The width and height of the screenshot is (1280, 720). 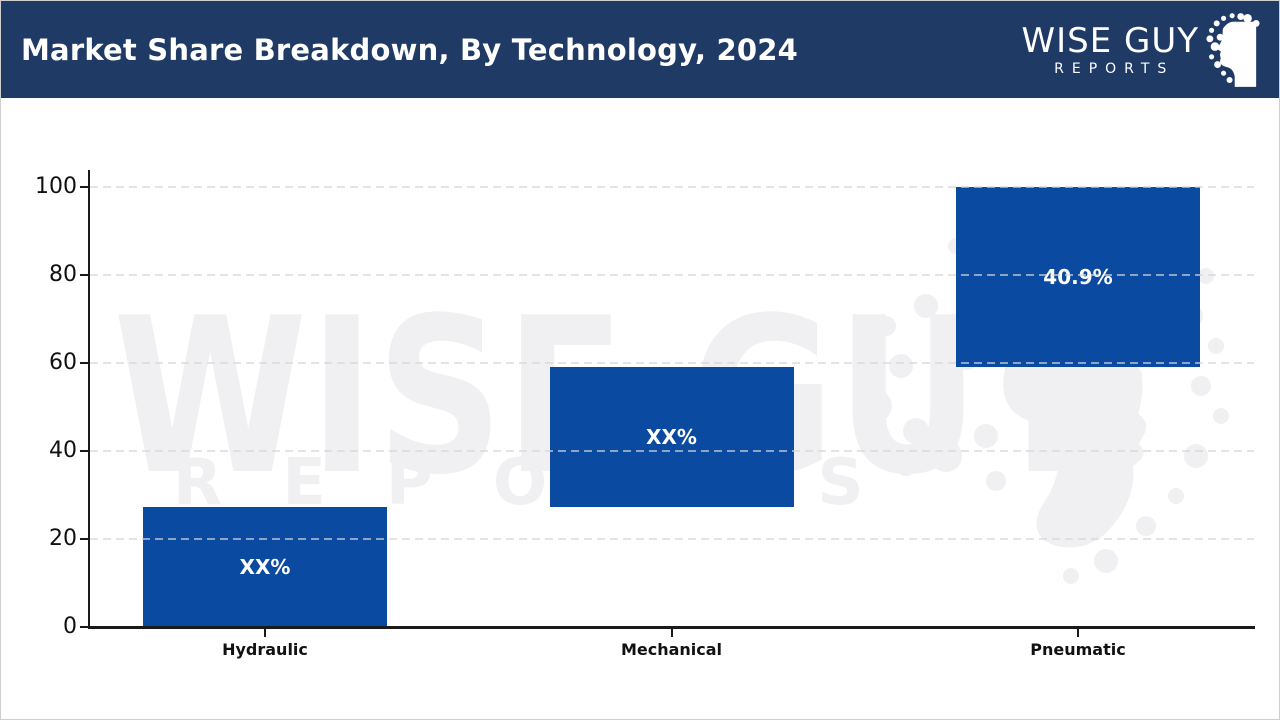 What do you see at coordinates (671, 633) in the screenshot?
I see `x-tick-mark-mechanical` at bounding box center [671, 633].